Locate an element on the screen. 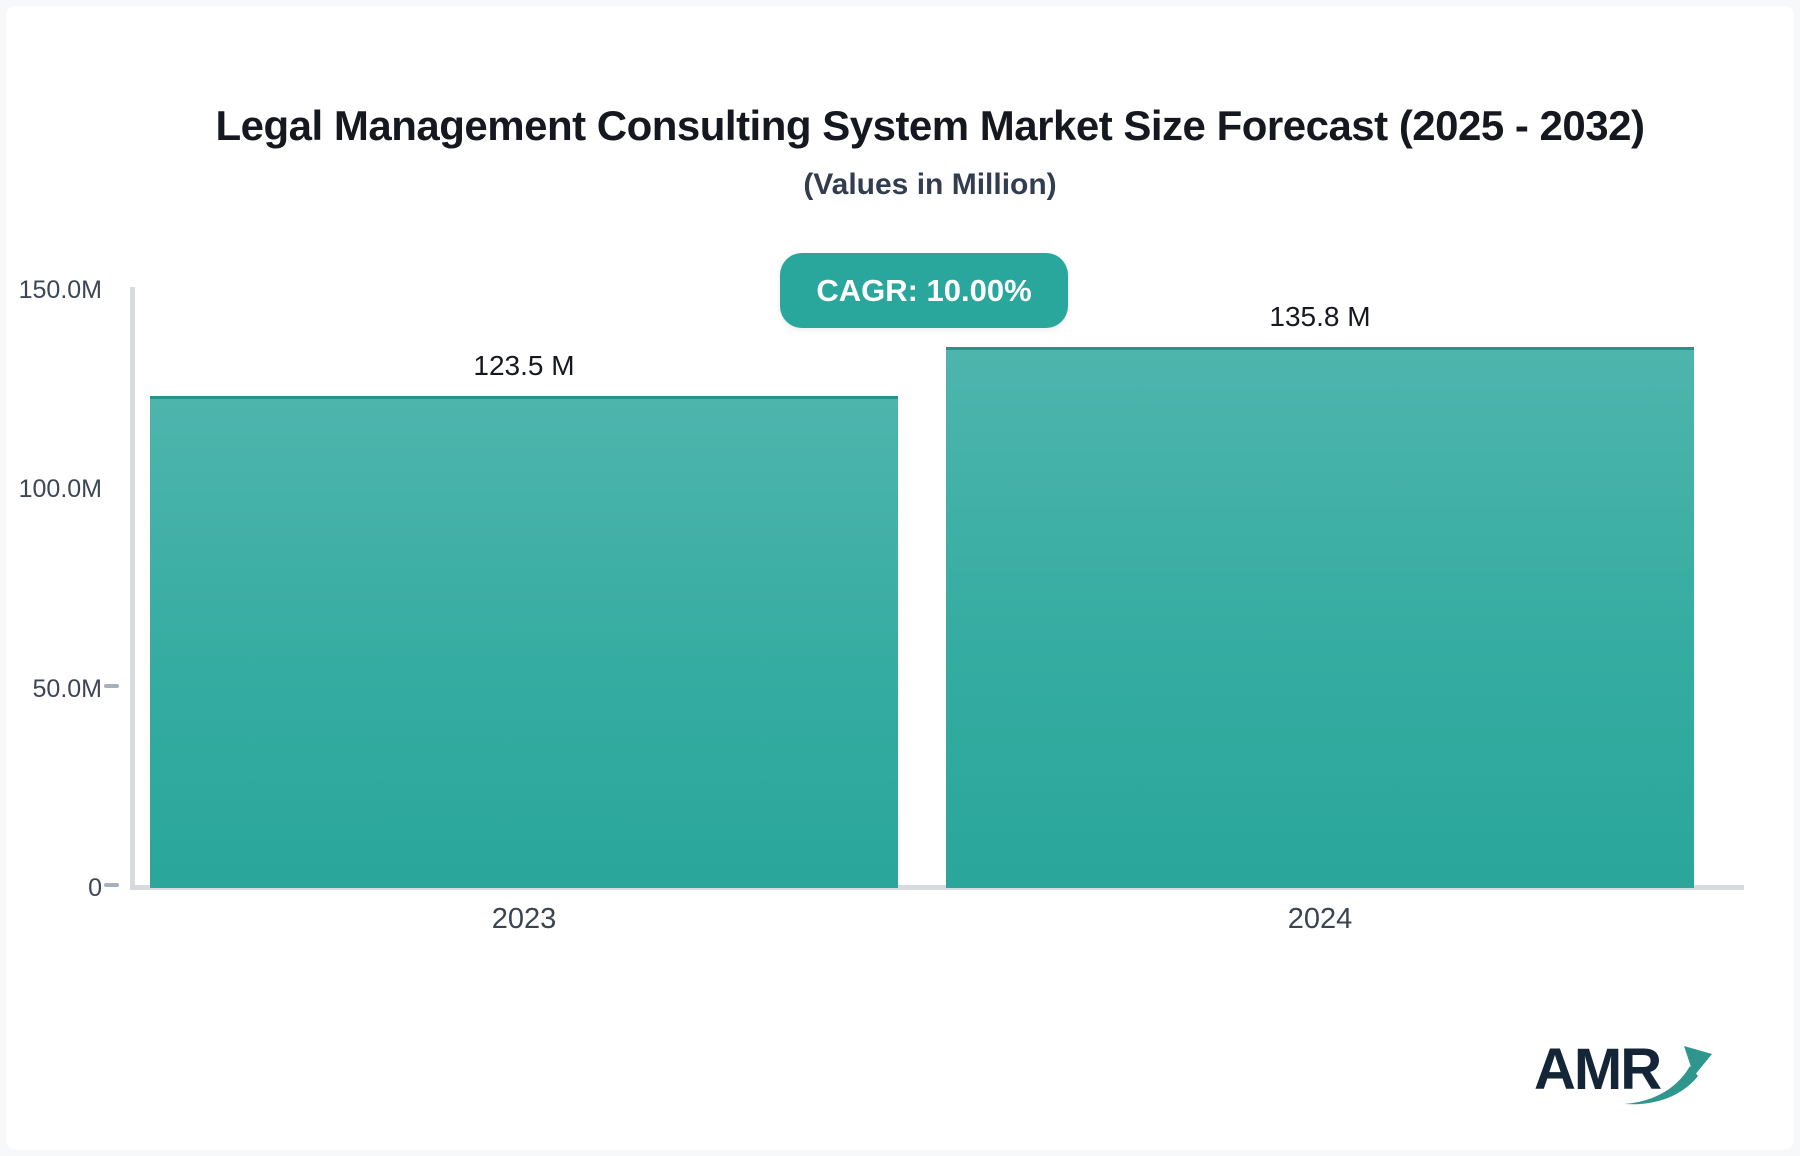 Image resolution: width=1800 pixels, height=1156 pixels. cagr-badge-label: CAGR: 10.00% is located at coordinates (924, 290).